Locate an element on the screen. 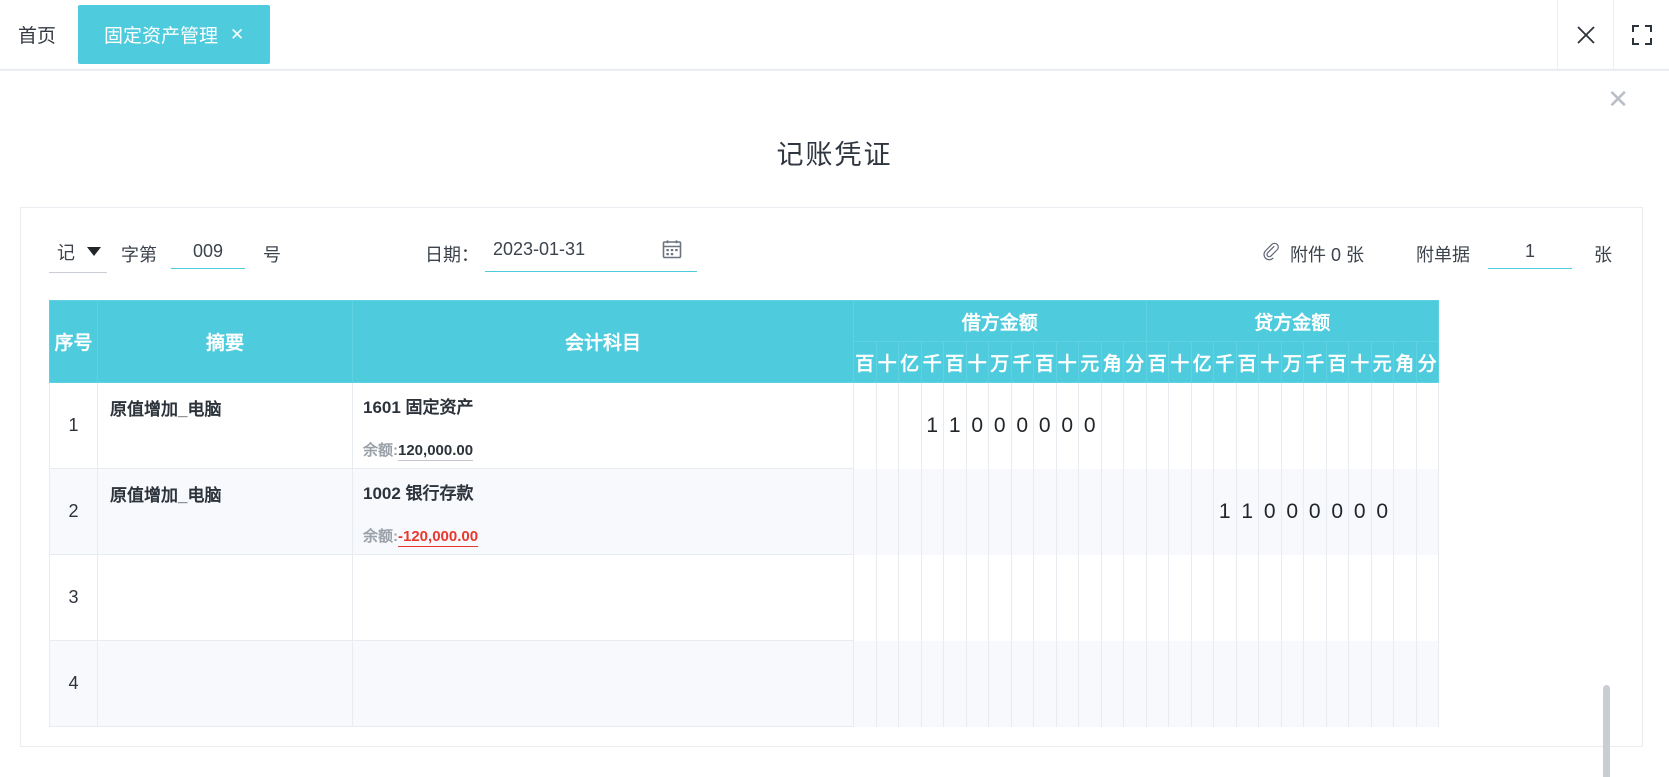  cell-debit-digit-8: 0 is located at coordinates (1045, 425).